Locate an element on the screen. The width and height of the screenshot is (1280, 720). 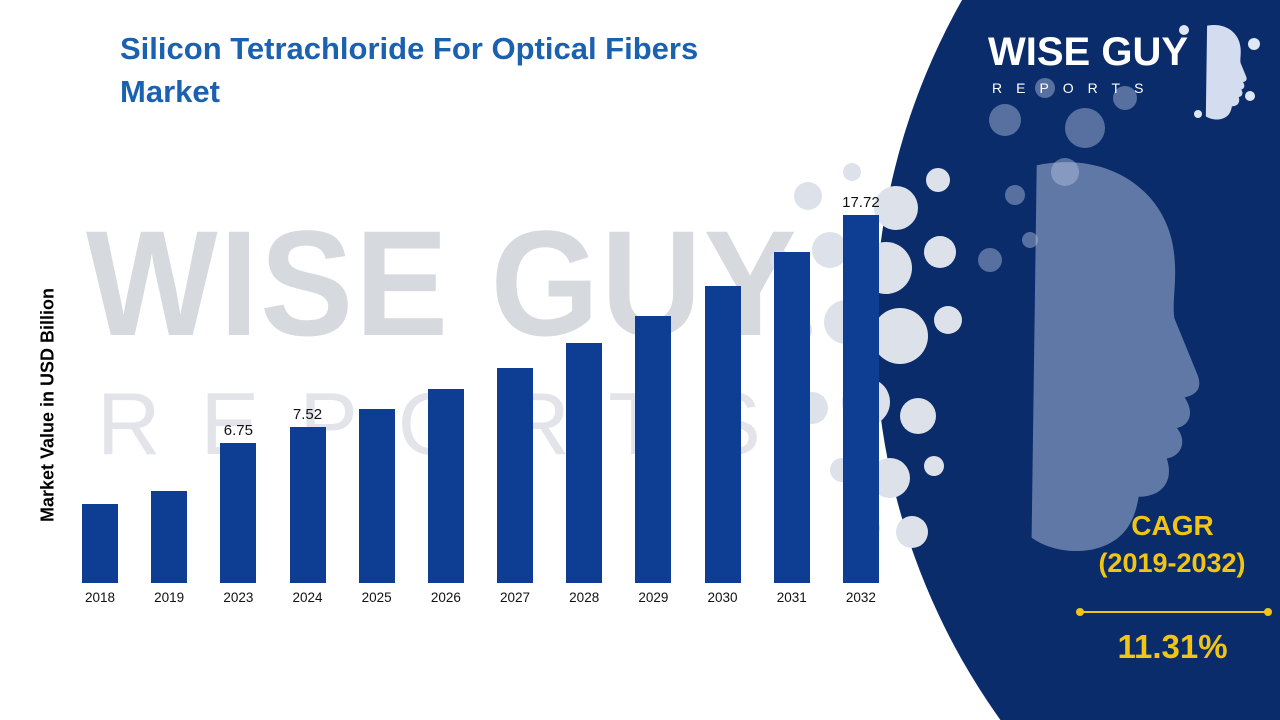
logo-reports-text: REPORTS is located at coordinates (1075, 88).